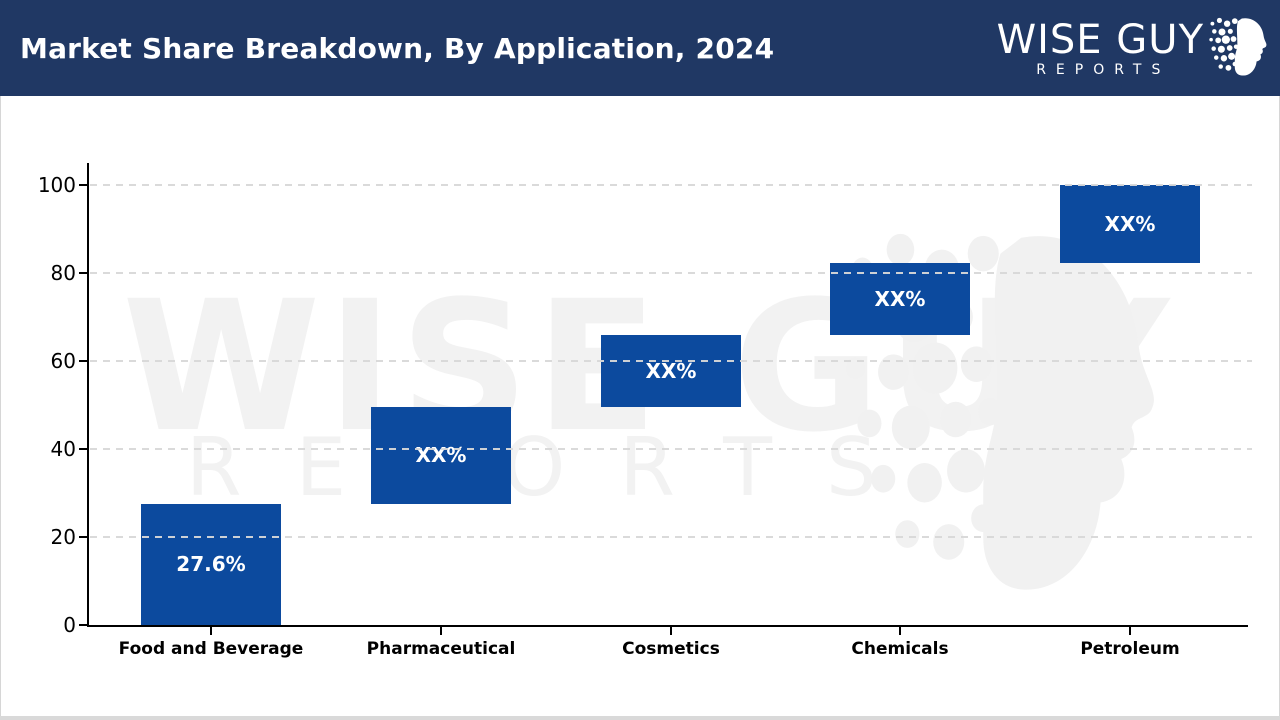 The width and height of the screenshot is (1280, 720). What do you see at coordinates (1103, 69) in the screenshot?
I see `brand-subtitle: REPORTS` at bounding box center [1103, 69].